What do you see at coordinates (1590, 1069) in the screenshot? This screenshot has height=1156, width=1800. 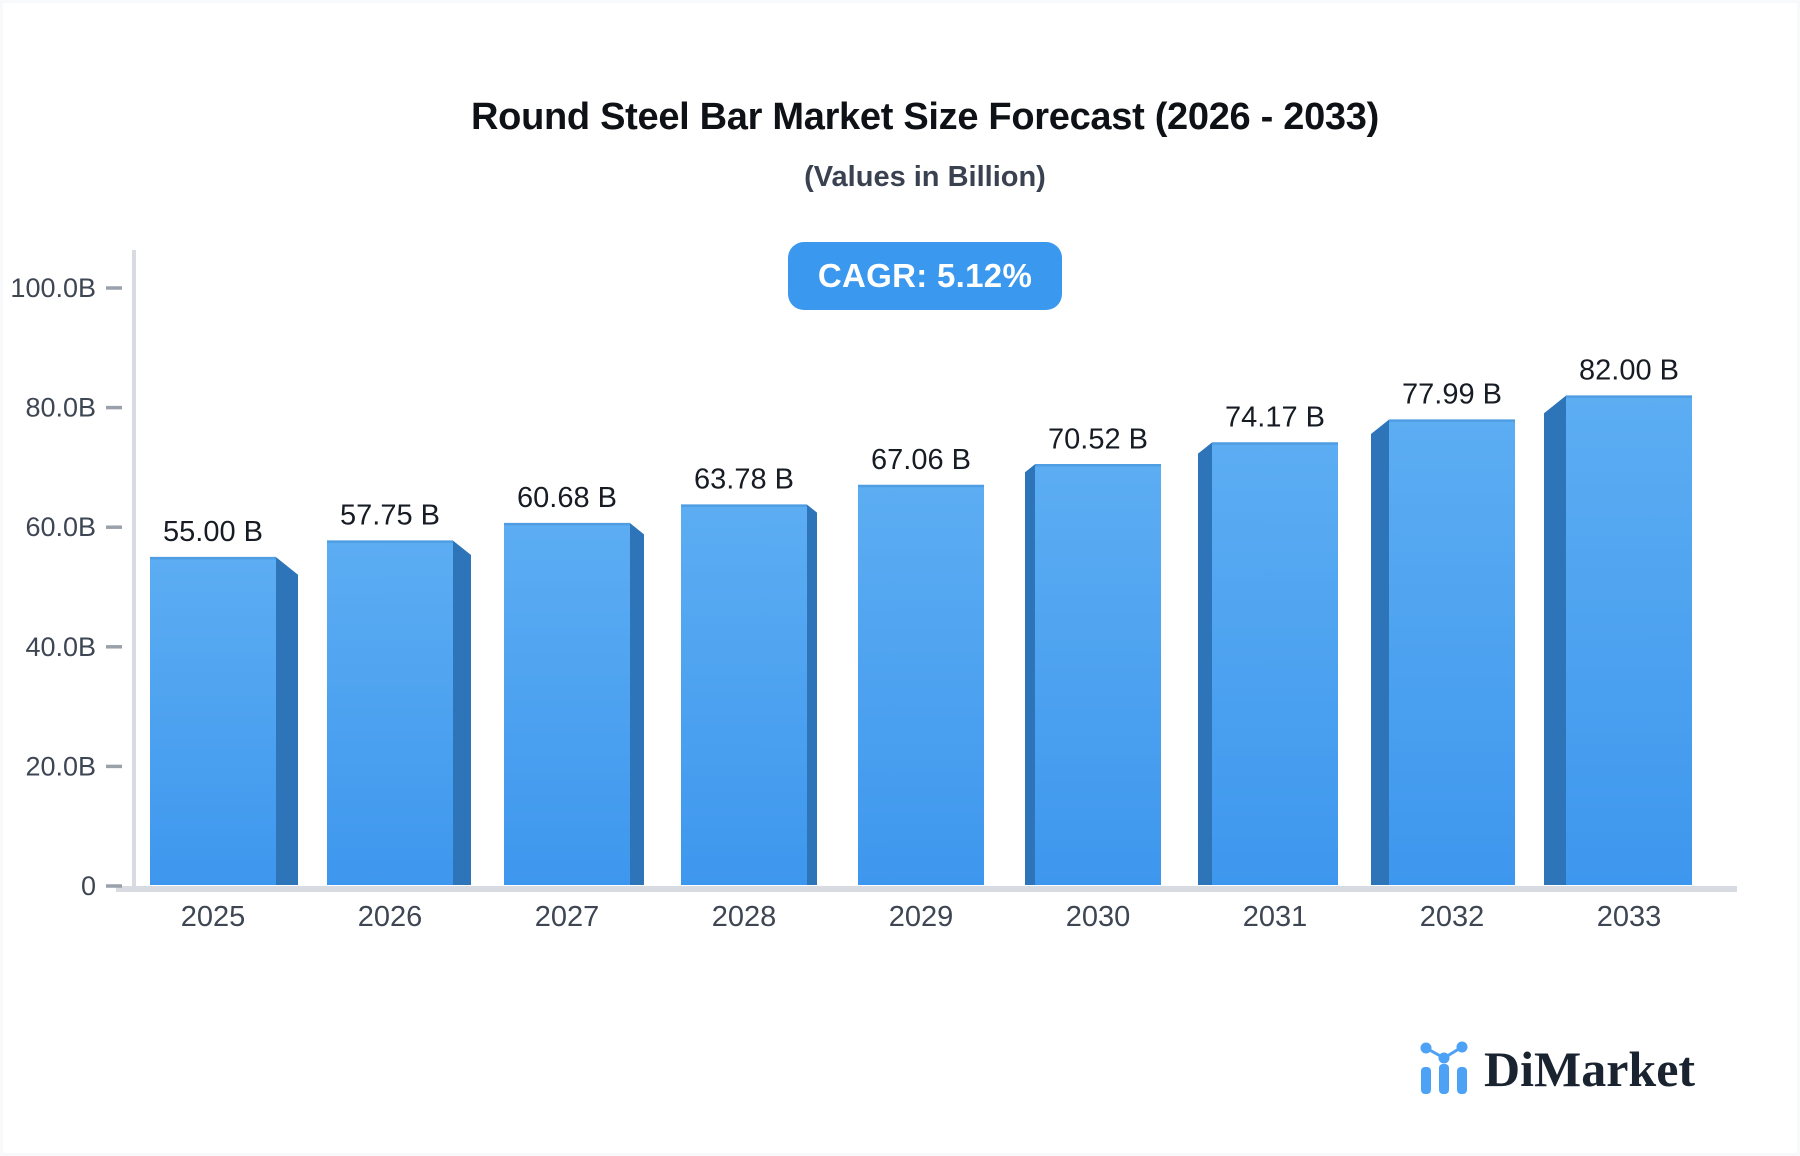 I see `brand-name: DiMarket` at bounding box center [1590, 1069].